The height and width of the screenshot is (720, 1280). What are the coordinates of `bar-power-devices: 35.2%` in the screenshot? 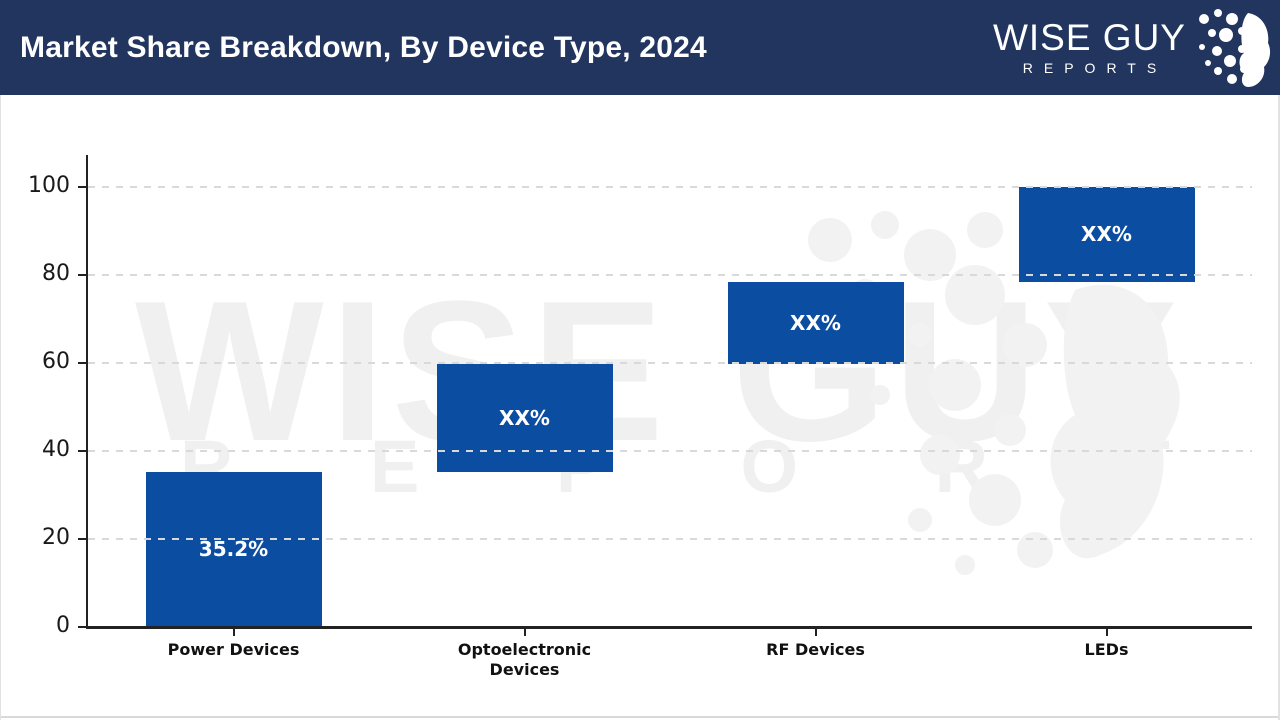 It's located at (233, 549).